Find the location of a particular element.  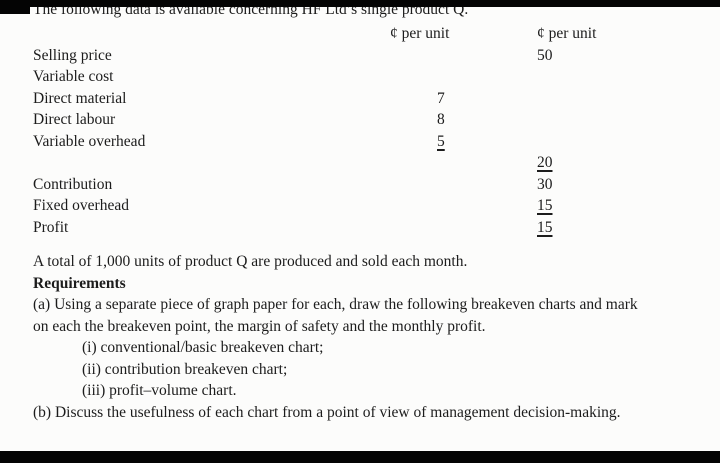

requirement-a-item-iii: (iii) profit–volume chart. is located at coordinates (159, 390).